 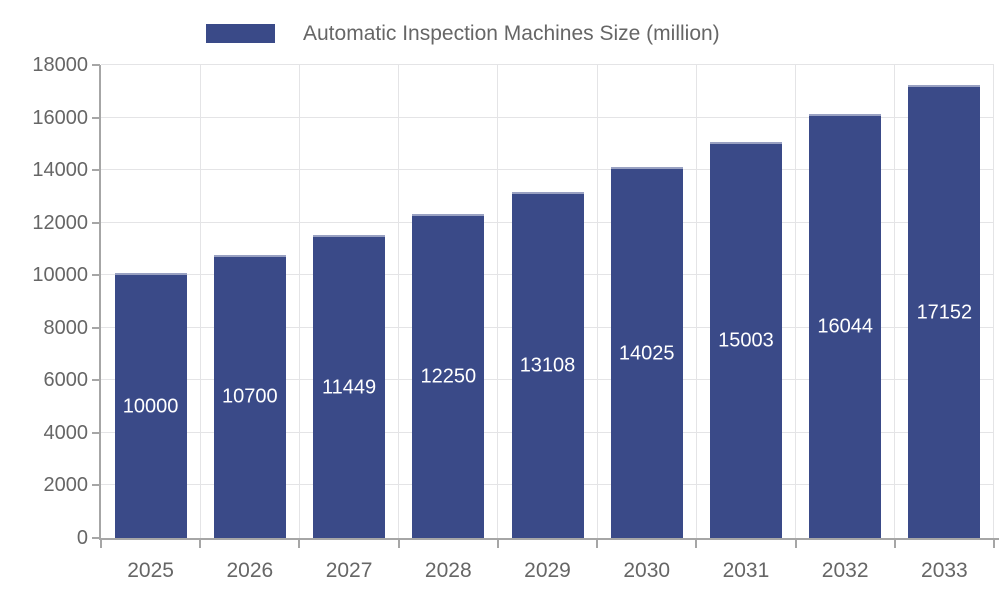 I want to click on bar-2032: 16044, so click(x=845, y=326).